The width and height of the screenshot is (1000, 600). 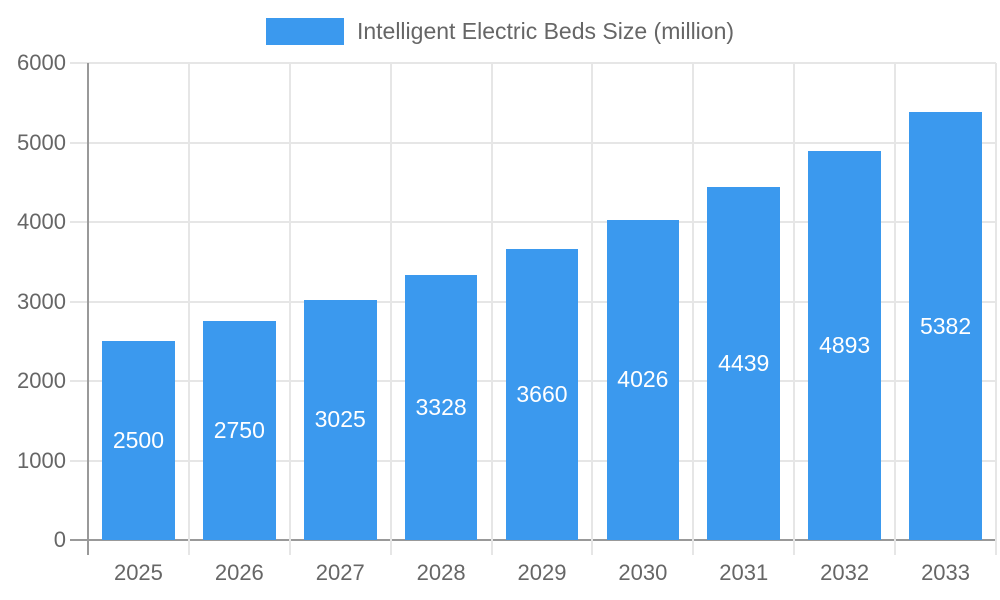 What do you see at coordinates (59, 539) in the screenshot?
I see `y-axis-tick-label: 0` at bounding box center [59, 539].